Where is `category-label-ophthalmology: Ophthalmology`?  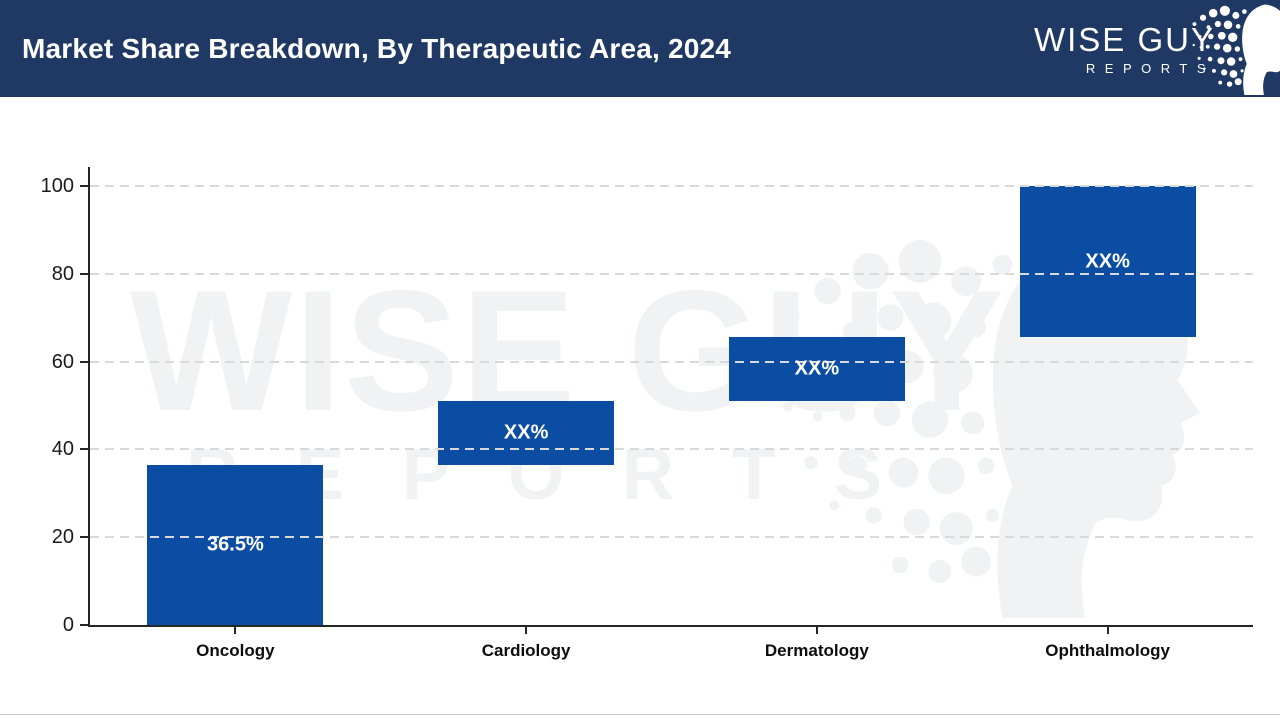
category-label-ophthalmology: Ophthalmology is located at coordinates (1107, 650).